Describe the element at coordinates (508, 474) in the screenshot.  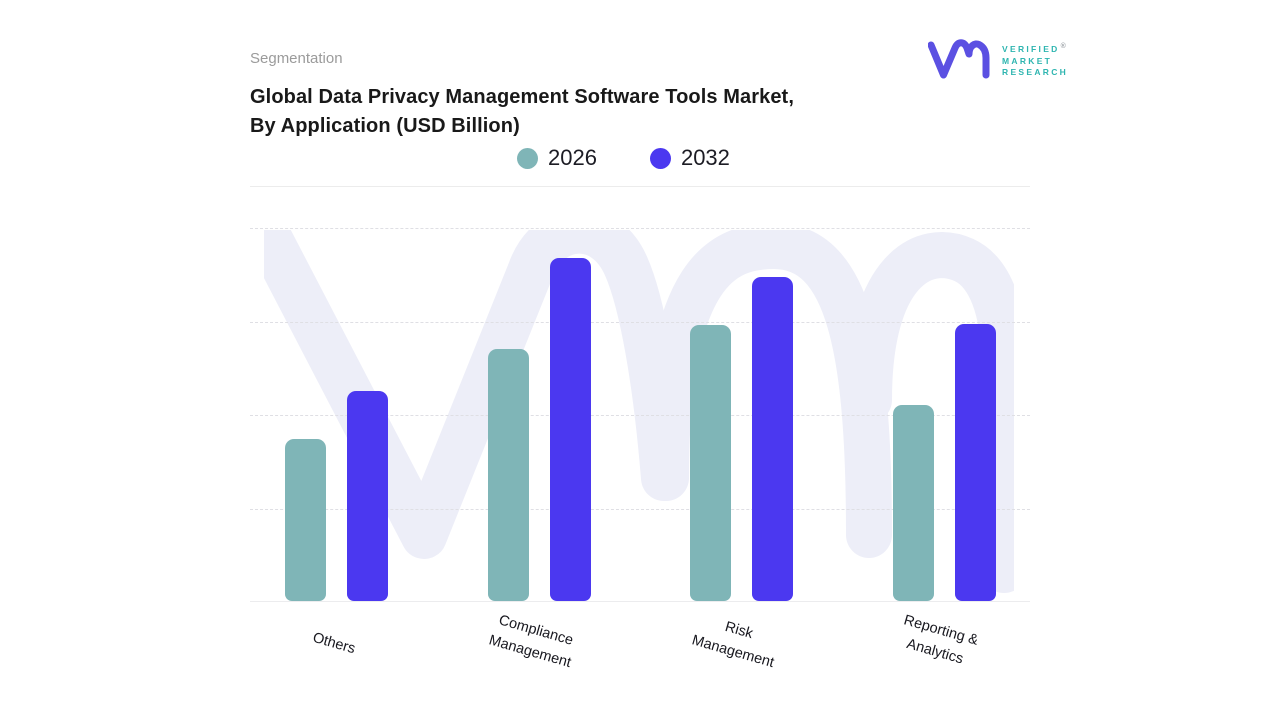
I see `bar-compliance-management-2026` at that location.